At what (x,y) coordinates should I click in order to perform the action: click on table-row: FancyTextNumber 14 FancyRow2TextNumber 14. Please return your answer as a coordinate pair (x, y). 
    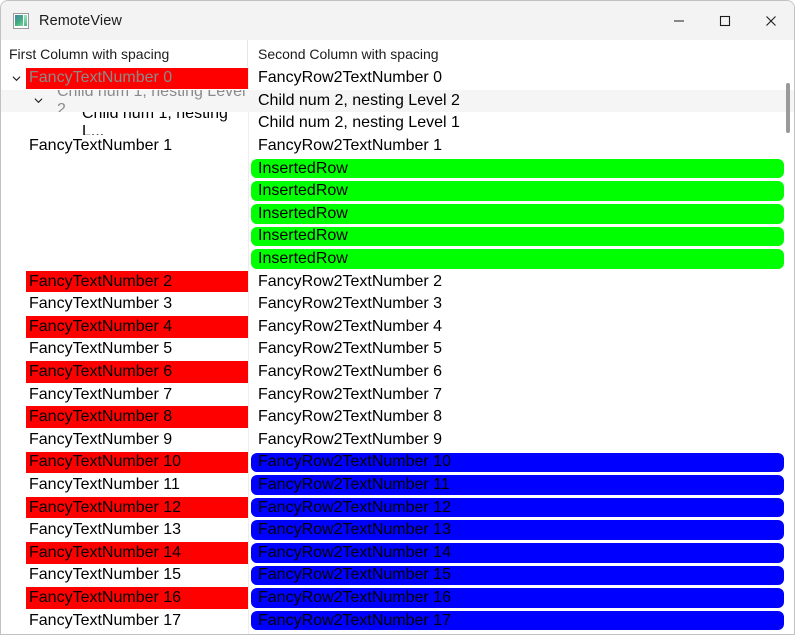
    Looking at the image, I should click on (397, 552).